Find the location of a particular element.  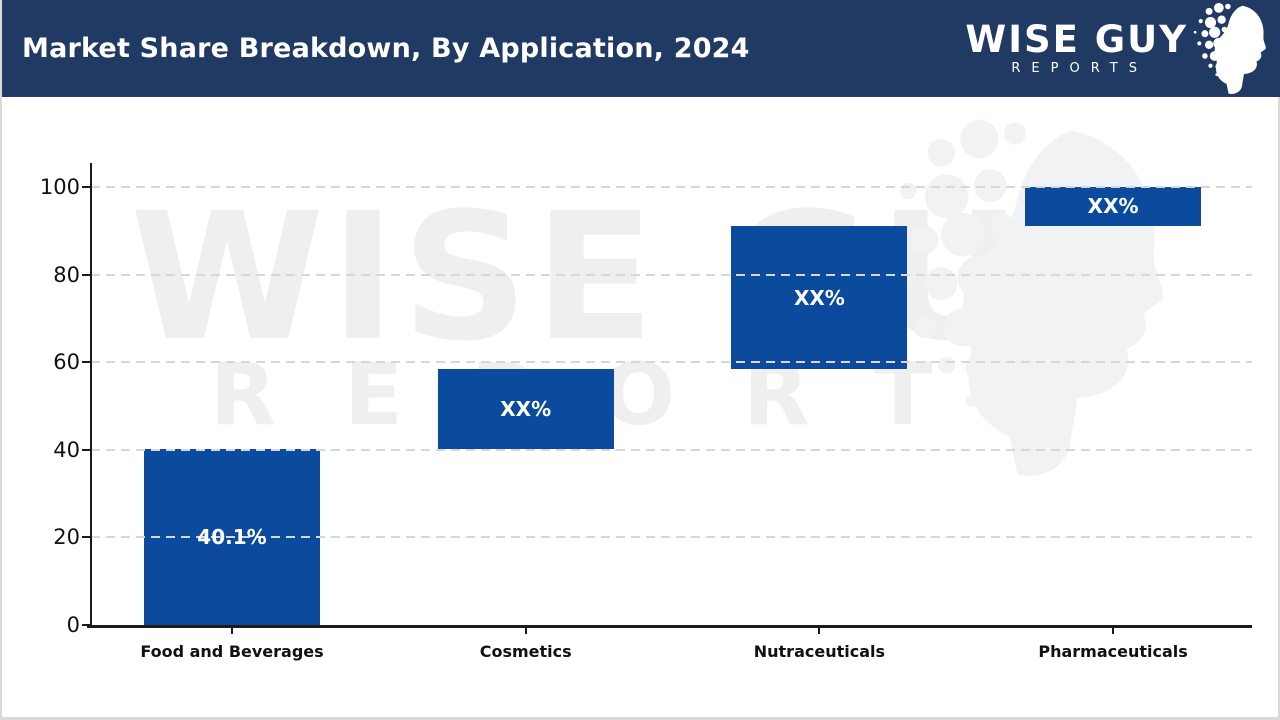

brand-logo: WISE GUY REPORTS is located at coordinates (1122, 48).